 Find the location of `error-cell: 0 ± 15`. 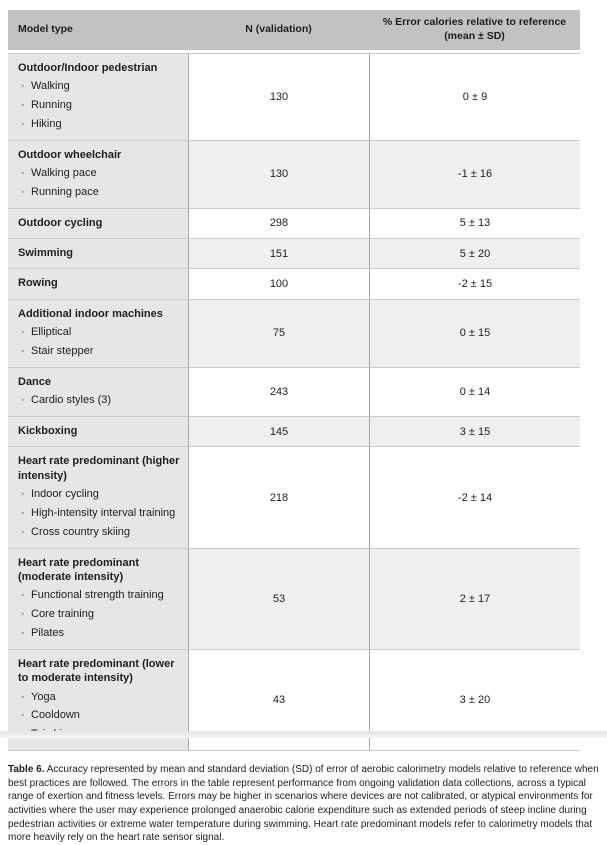

error-cell: 0 ± 15 is located at coordinates (474, 332).